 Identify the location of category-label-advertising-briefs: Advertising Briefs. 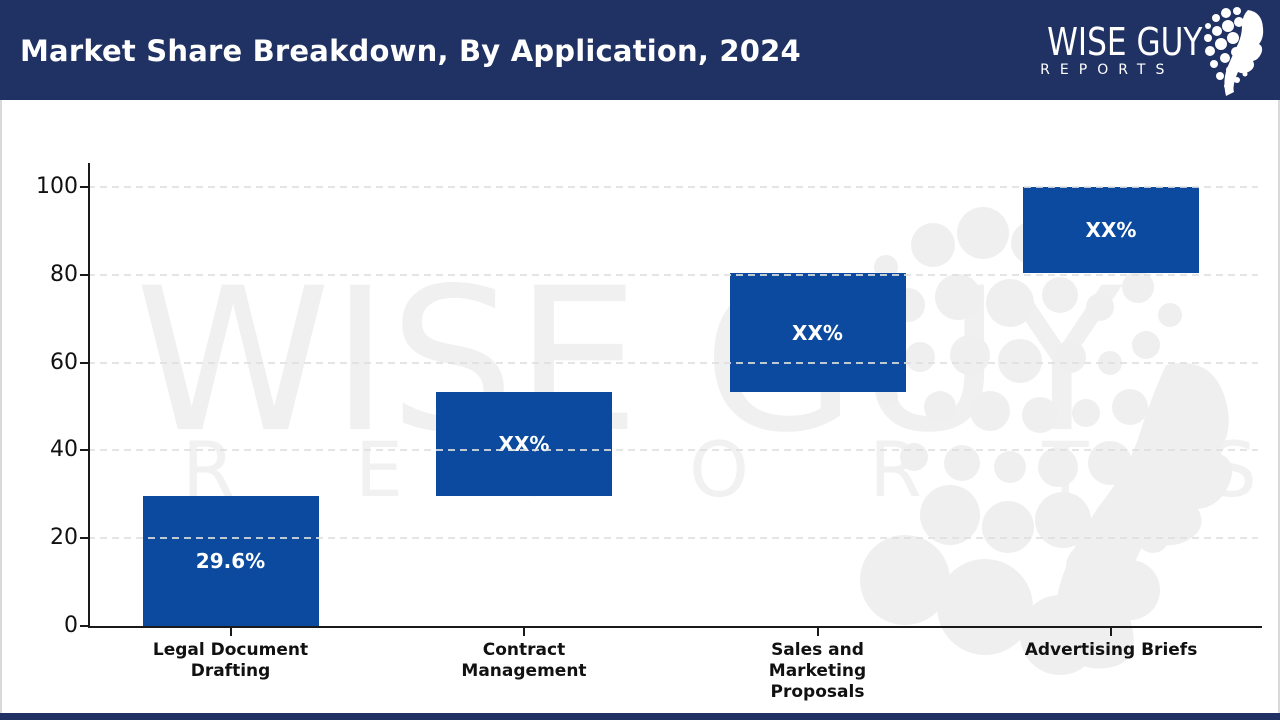
(1111, 650).